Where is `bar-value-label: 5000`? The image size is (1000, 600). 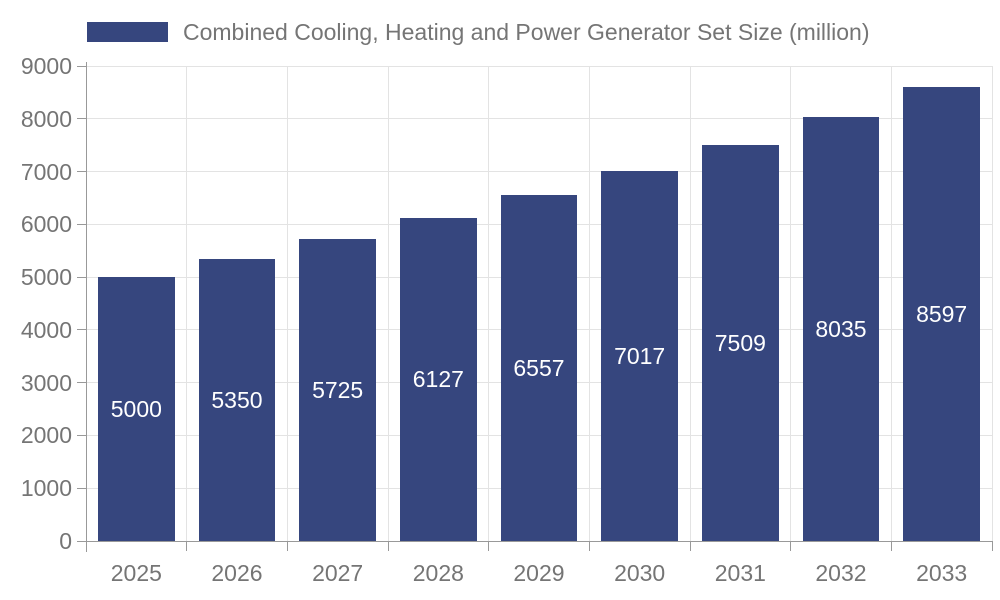
bar-value-label: 5000 is located at coordinates (136, 409).